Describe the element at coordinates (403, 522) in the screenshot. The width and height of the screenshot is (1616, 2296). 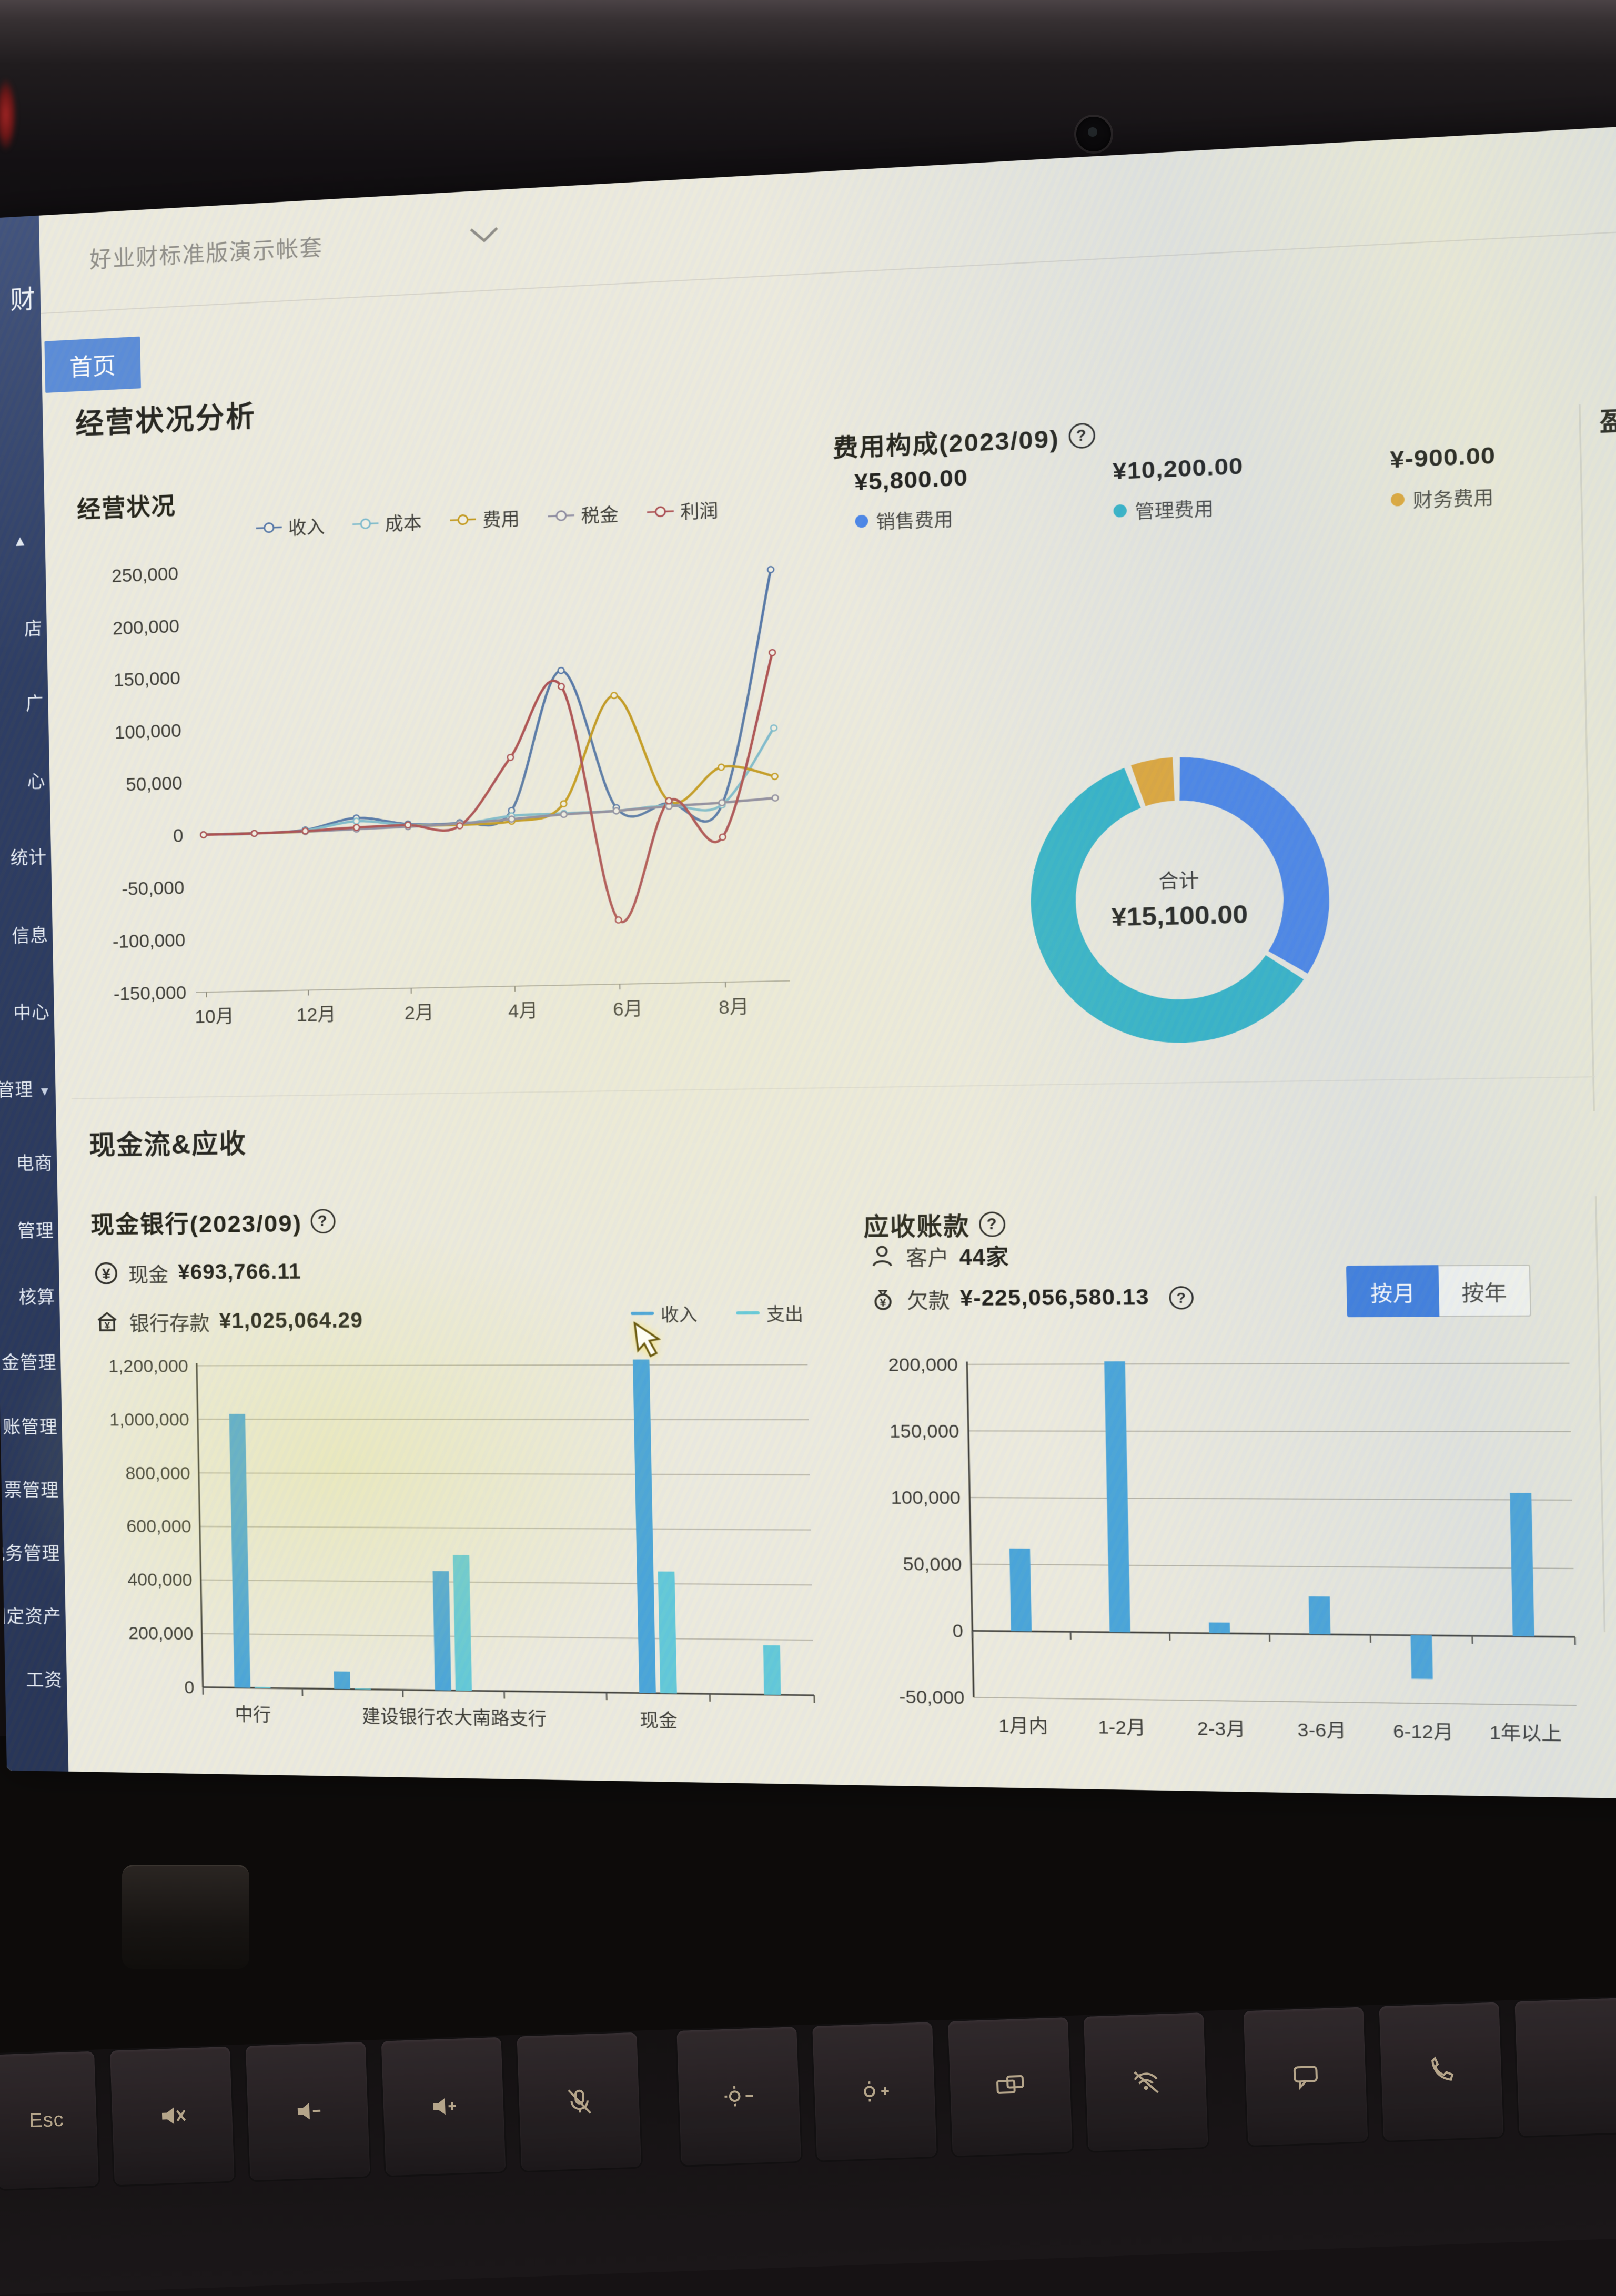
I see `legend-label: 成本` at that location.